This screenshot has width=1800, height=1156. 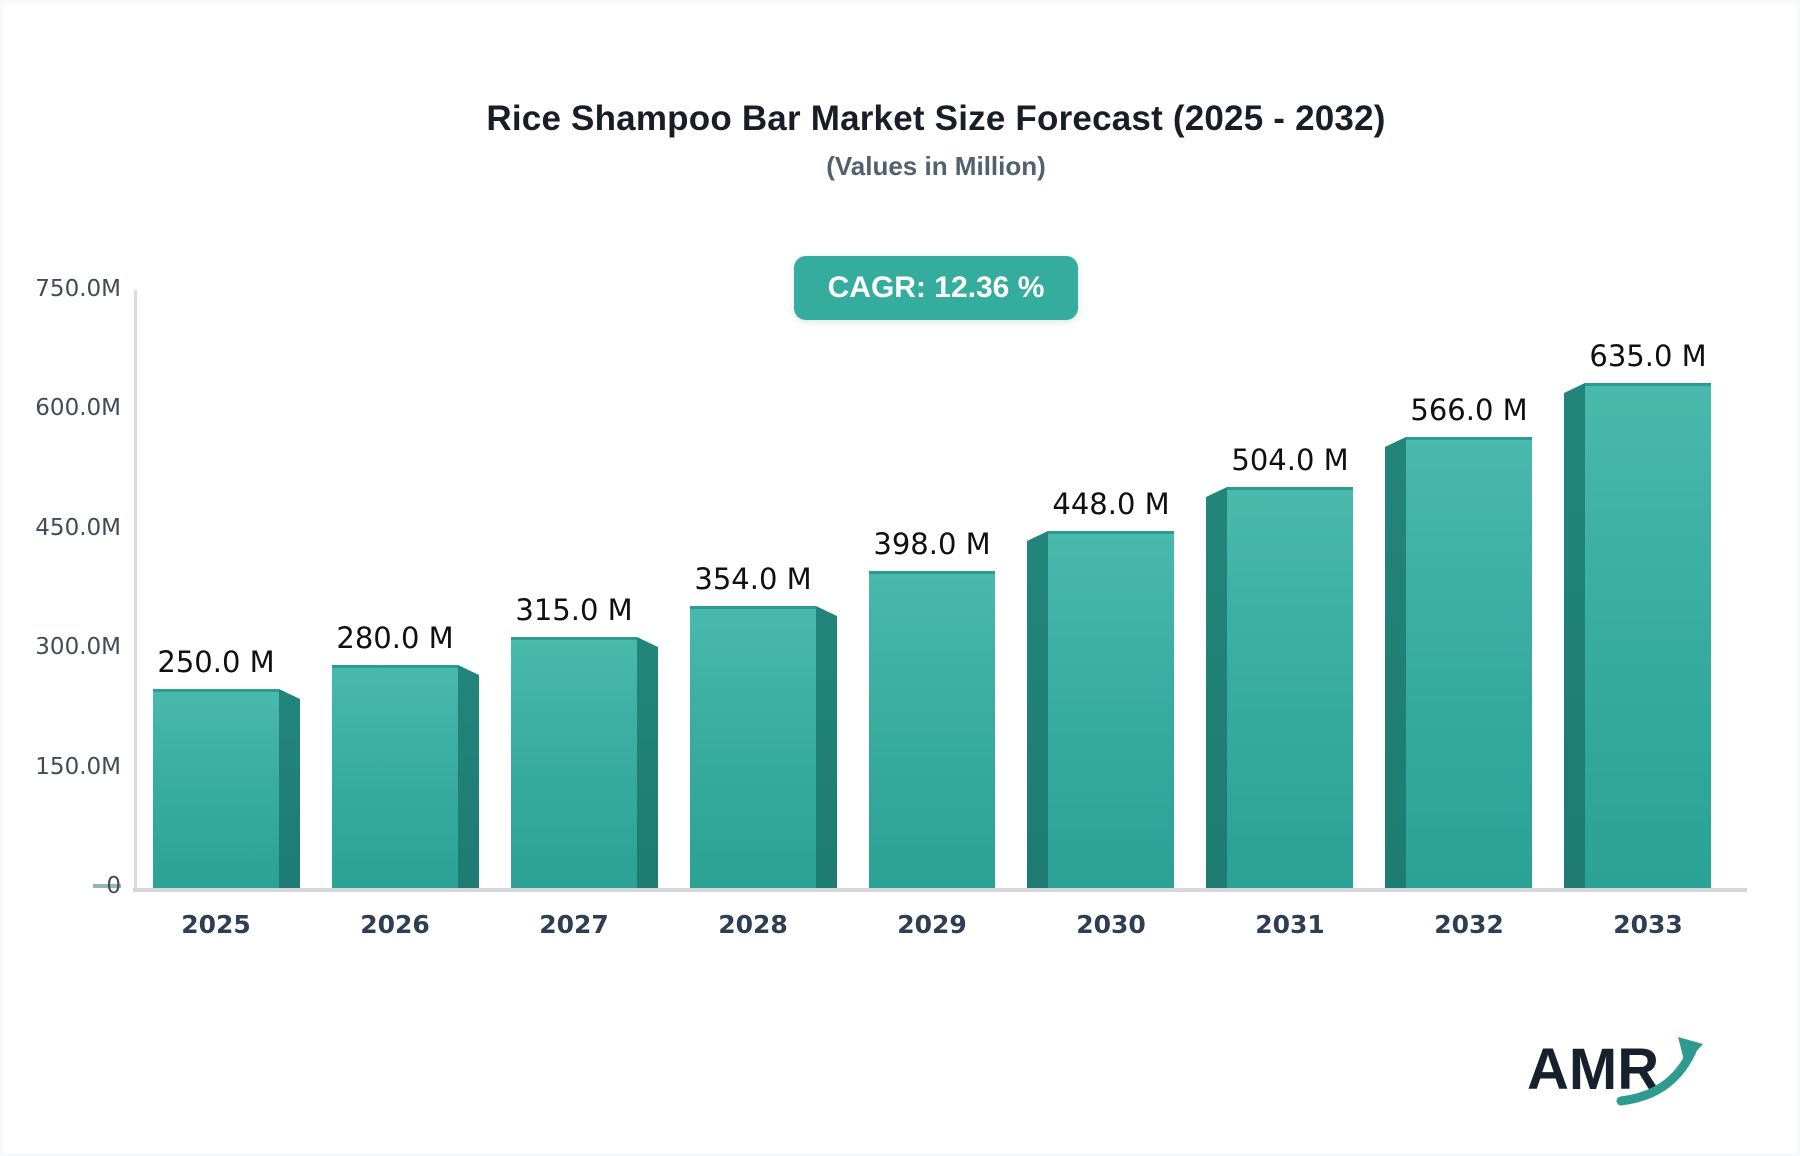 What do you see at coordinates (78, 527) in the screenshot?
I see `y-tick-label-450.0M: 450.0M` at bounding box center [78, 527].